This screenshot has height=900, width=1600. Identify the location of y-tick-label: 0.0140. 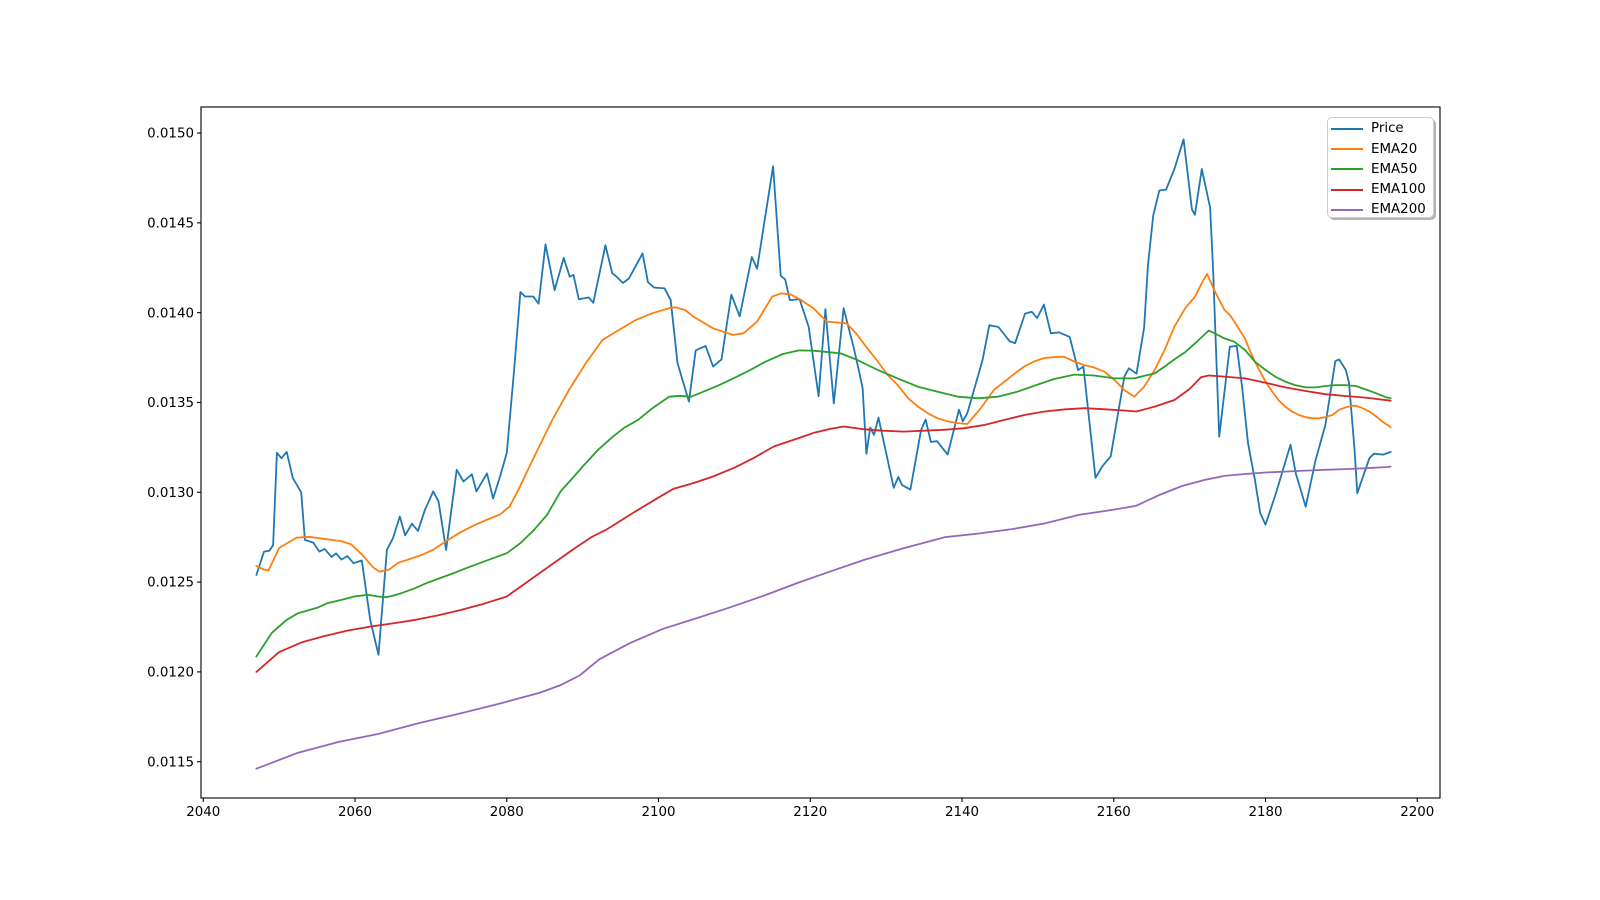
(170, 313).